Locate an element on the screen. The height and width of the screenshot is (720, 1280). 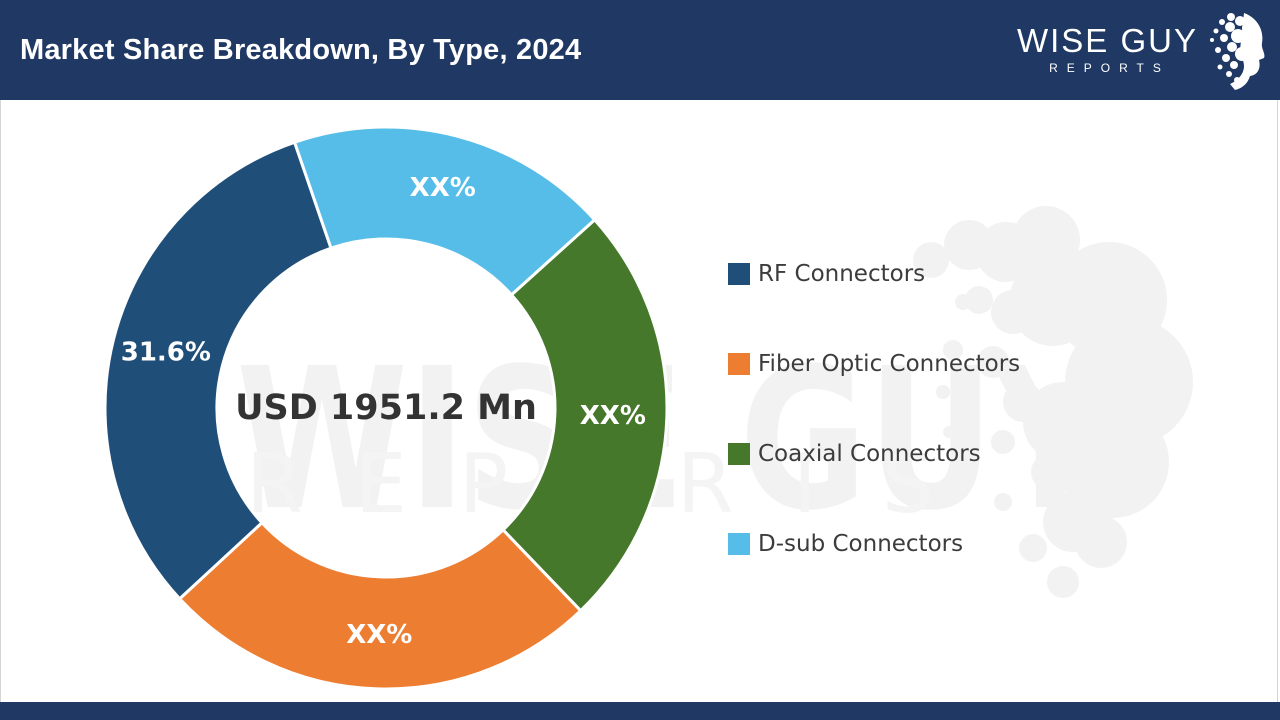
donut-segment-fiber-optic-connectors is located at coordinates (380, 606).